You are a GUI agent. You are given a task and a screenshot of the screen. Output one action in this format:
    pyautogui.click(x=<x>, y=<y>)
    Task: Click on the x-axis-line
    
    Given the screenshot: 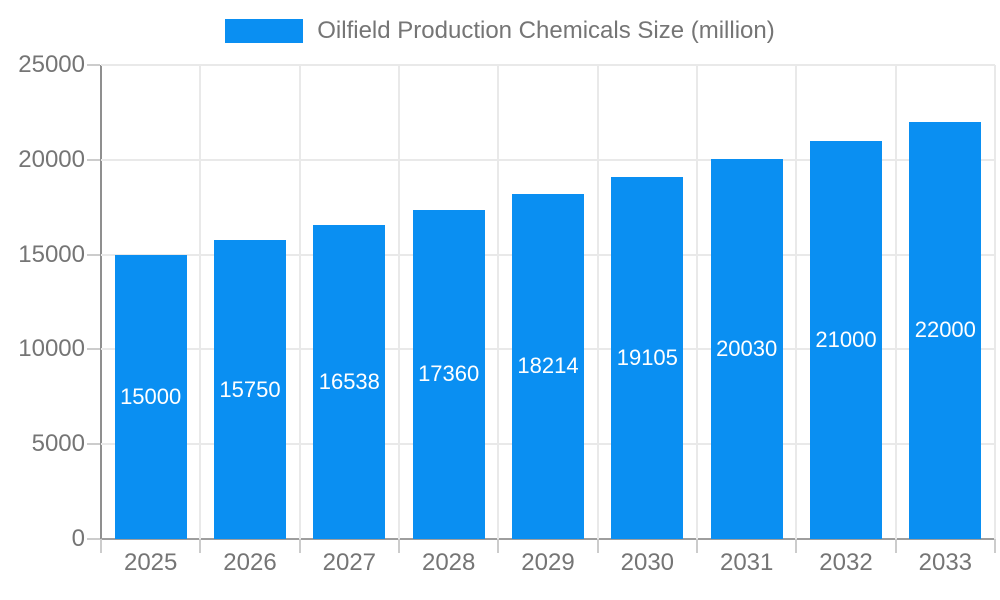 What is the action you would take?
    pyautogui.click(x=548, y=539)
    